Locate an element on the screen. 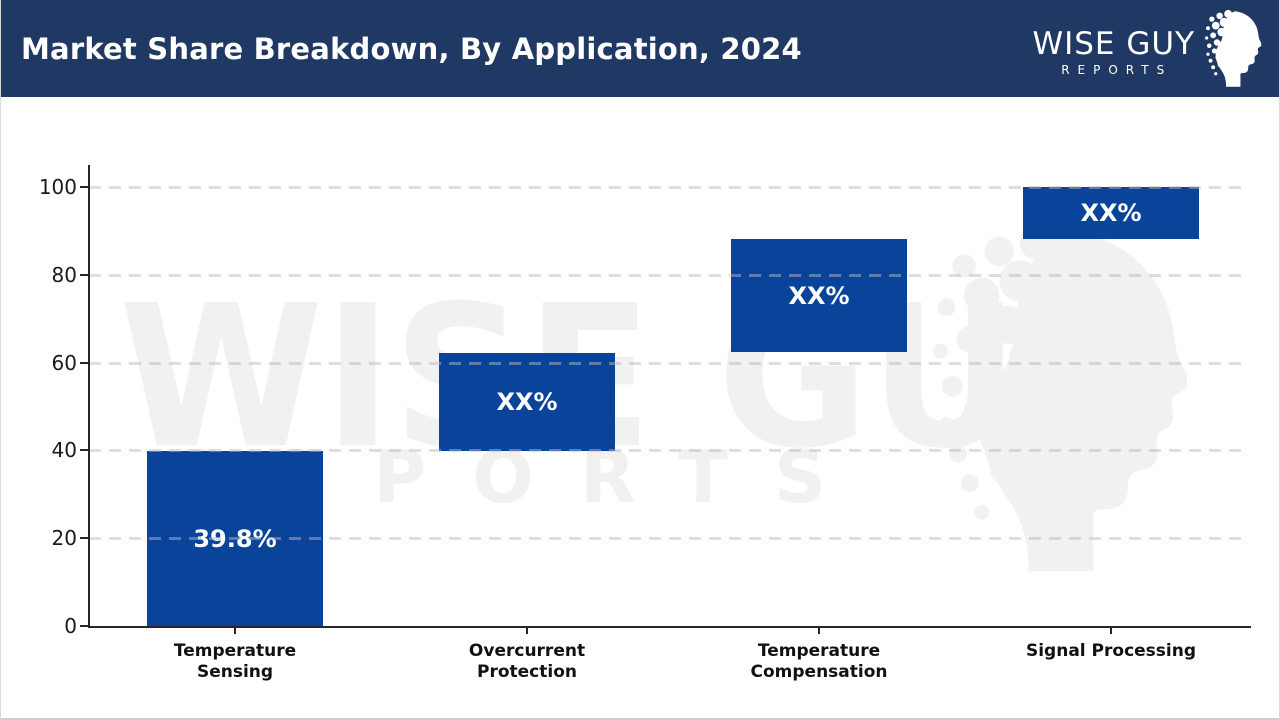 Image resolution: width=1280 pixels, height=720 pixels. category-label: Temperature Compensation is located at coordinates (819, 662).